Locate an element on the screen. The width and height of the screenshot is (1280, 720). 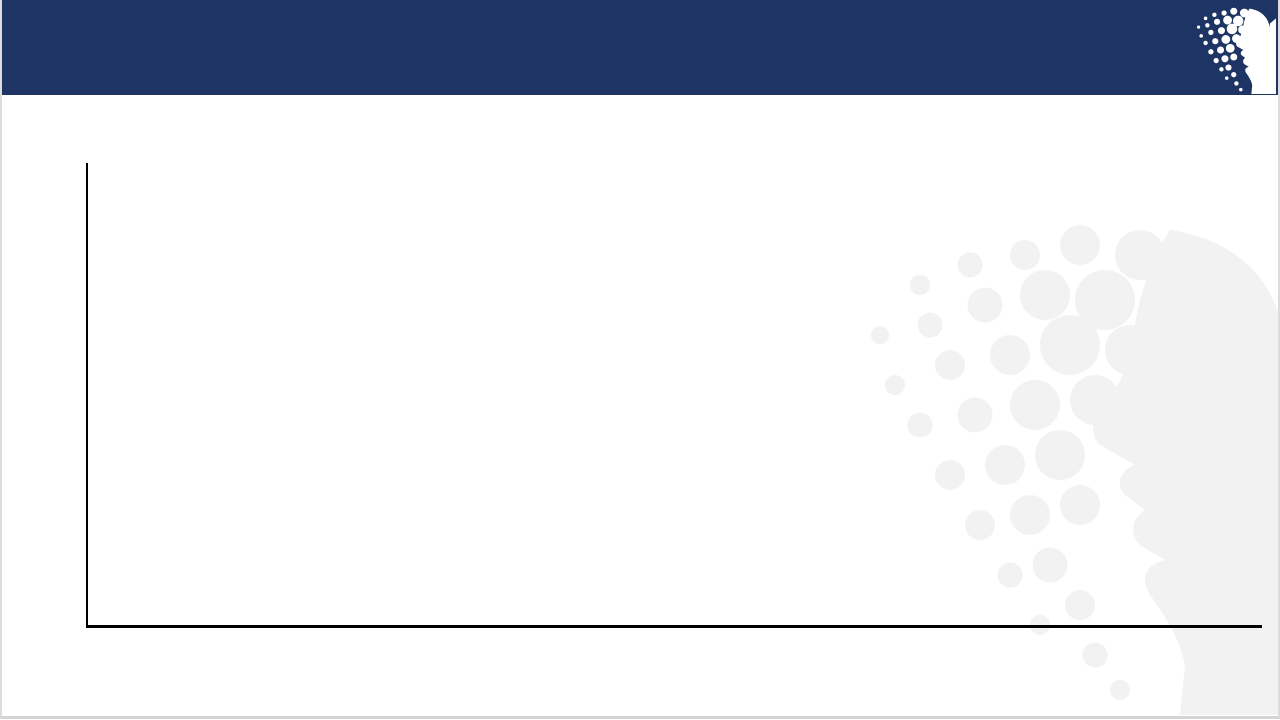
y-axis-line is located at coordinates (87, 395).